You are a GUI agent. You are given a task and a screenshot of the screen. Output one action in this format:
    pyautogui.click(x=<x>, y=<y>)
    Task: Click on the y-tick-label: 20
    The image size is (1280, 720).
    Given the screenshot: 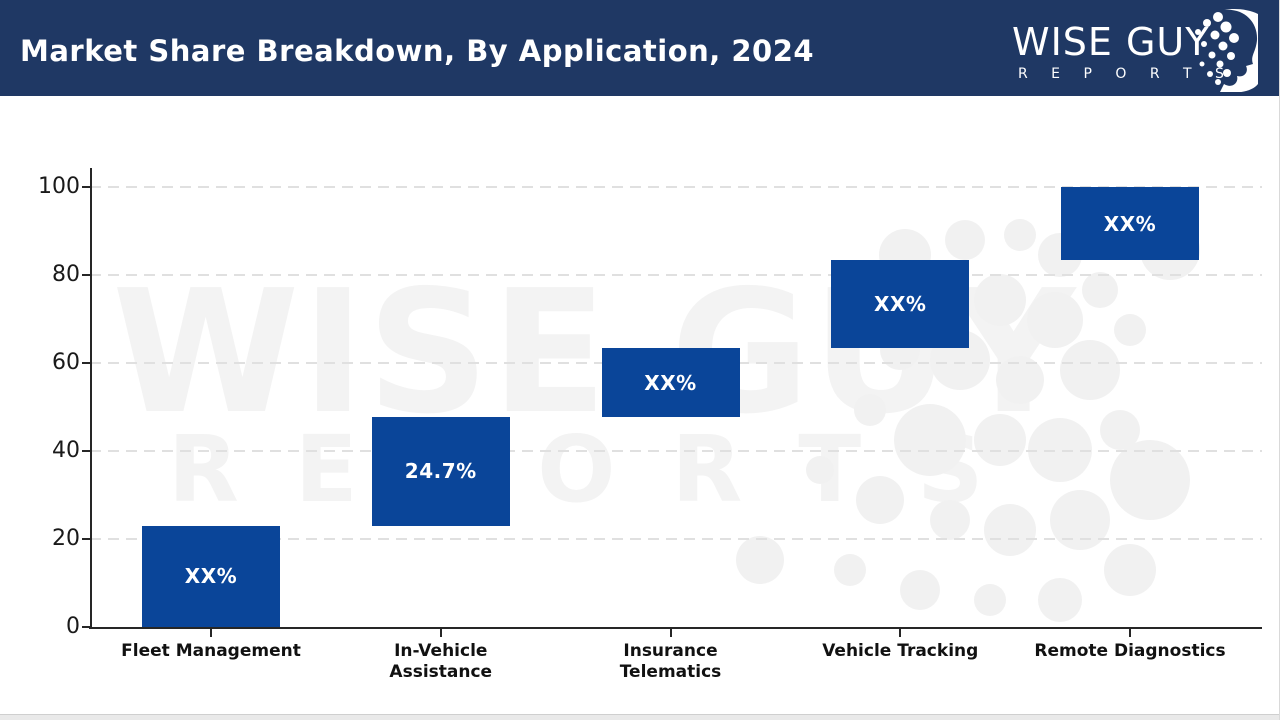 What is the action you would take?
    pyautogui.click(x=66, y=538)
    